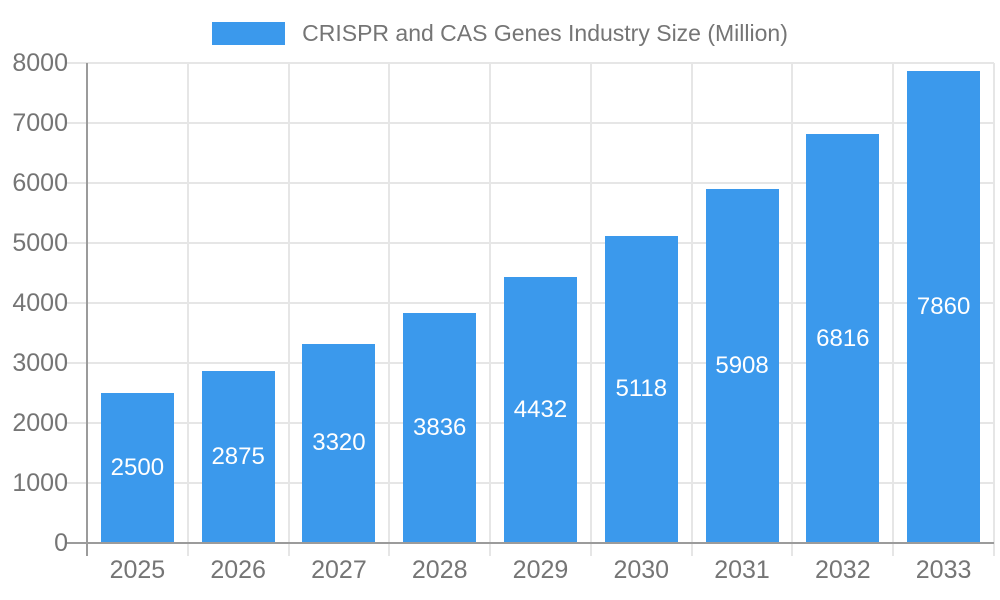 The width and height of the screenshot is (1000, 600). What do you see at coordinates (641, 570) in the screenshot?
I see `x-tick-label: 2030` at bounding box center [641, 570].